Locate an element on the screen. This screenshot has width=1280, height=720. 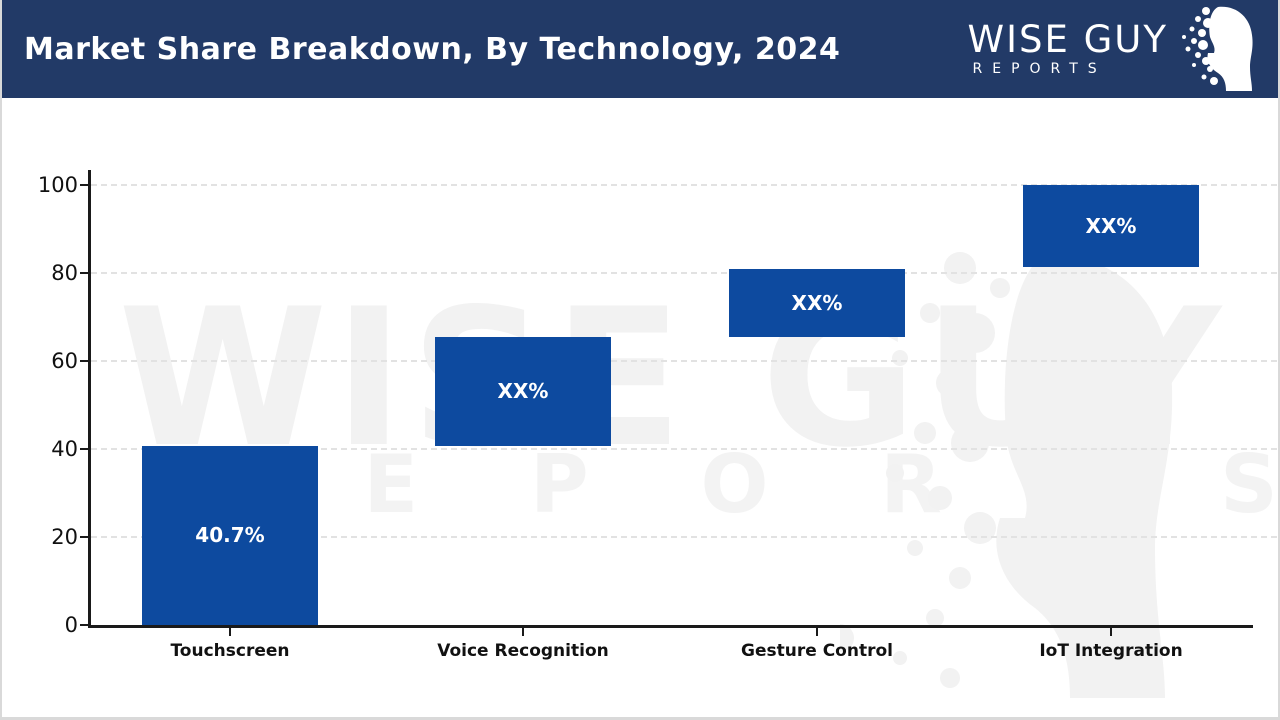
x-category-label: IoT Integration is located at coordinates (1111, 651).